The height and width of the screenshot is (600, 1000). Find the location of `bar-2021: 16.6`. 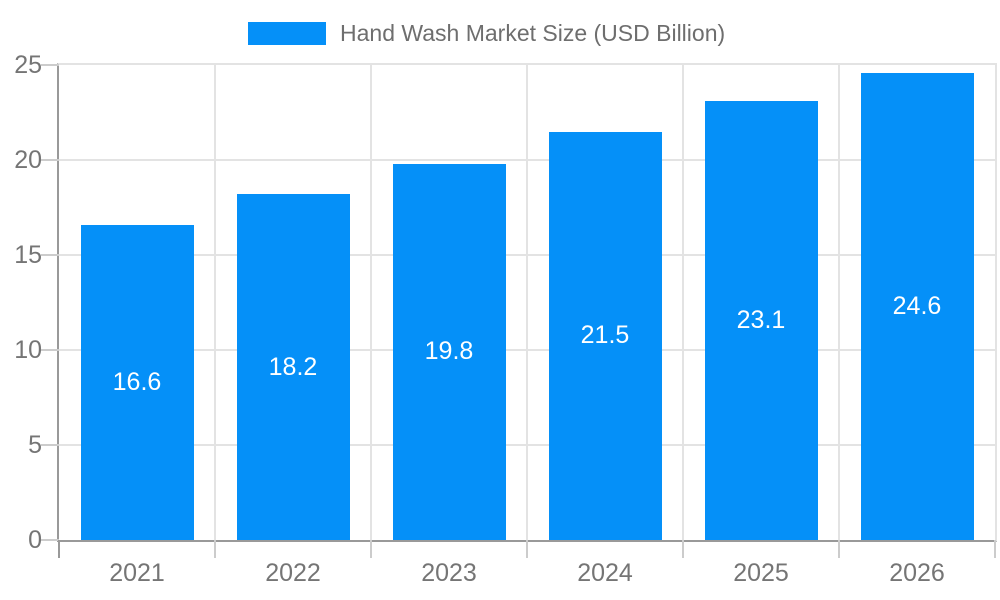

bar-2021: 16.6 is located at coordinates (137, 382).